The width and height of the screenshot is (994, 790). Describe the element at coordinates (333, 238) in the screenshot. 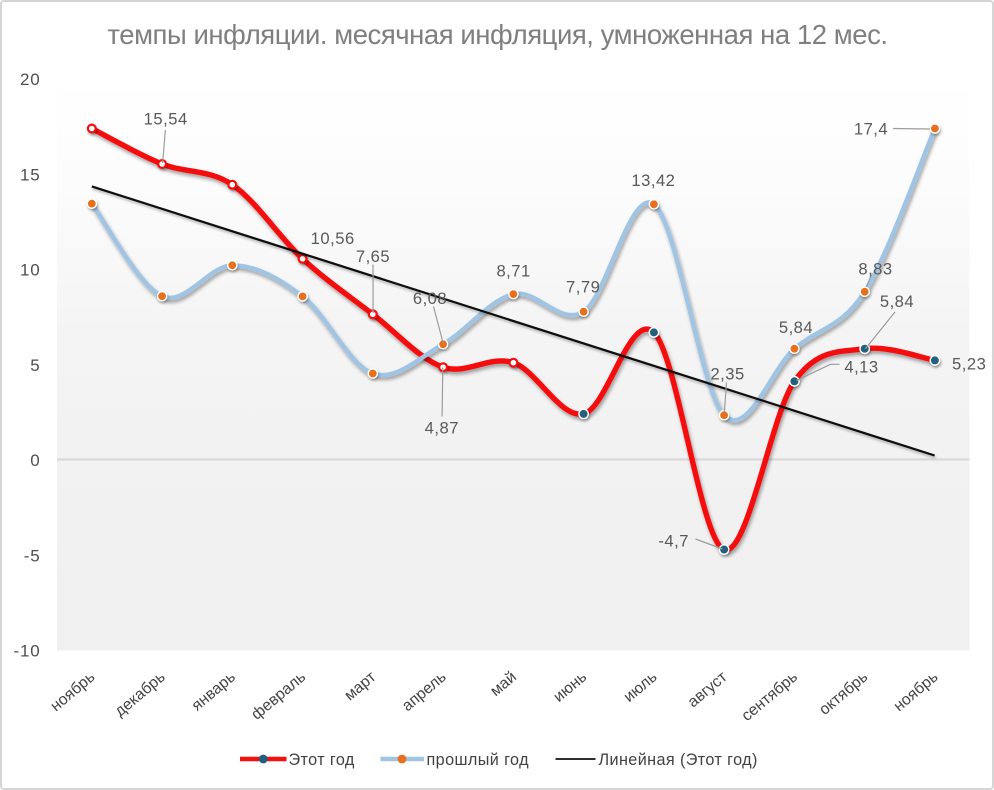

I see `svg-text: 10,56` at that location.